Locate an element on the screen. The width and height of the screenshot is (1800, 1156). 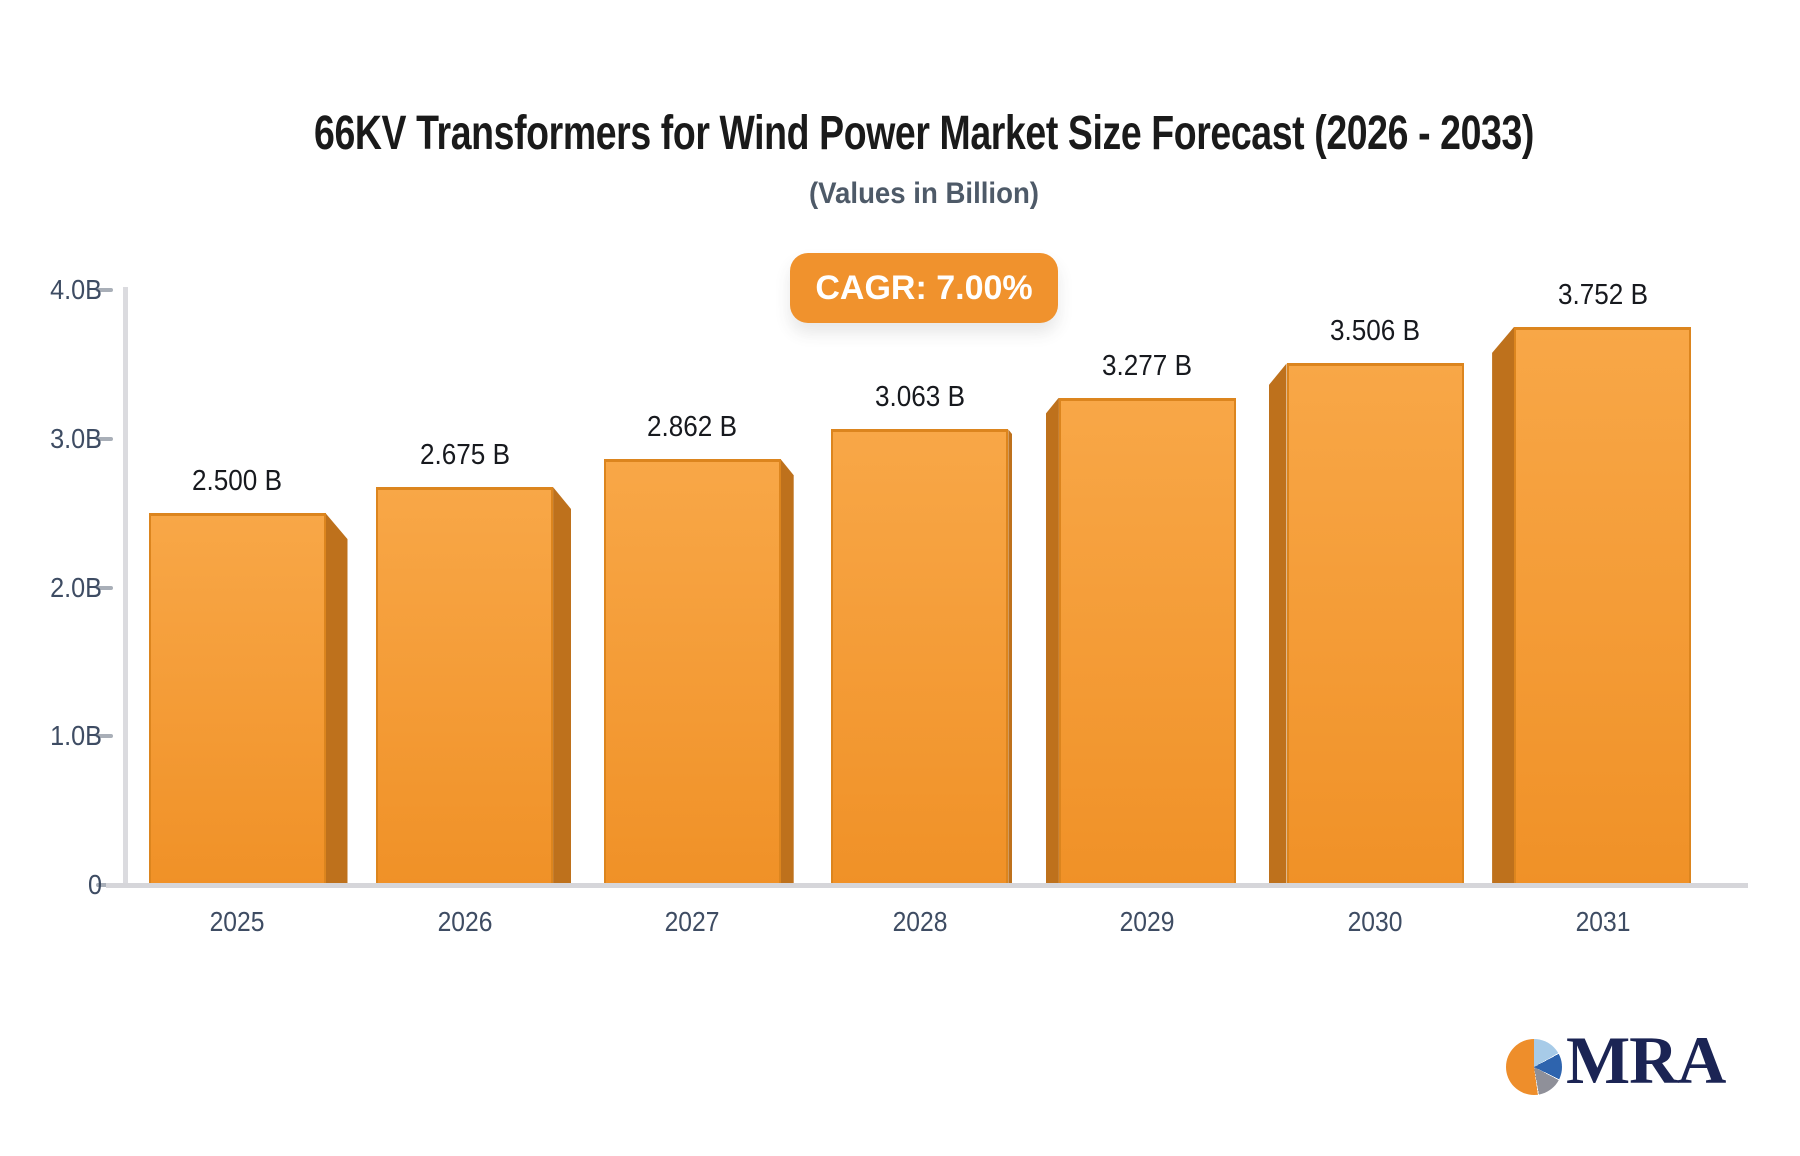
y-tick-label: 3.0B is located at coordinates (76, 438).